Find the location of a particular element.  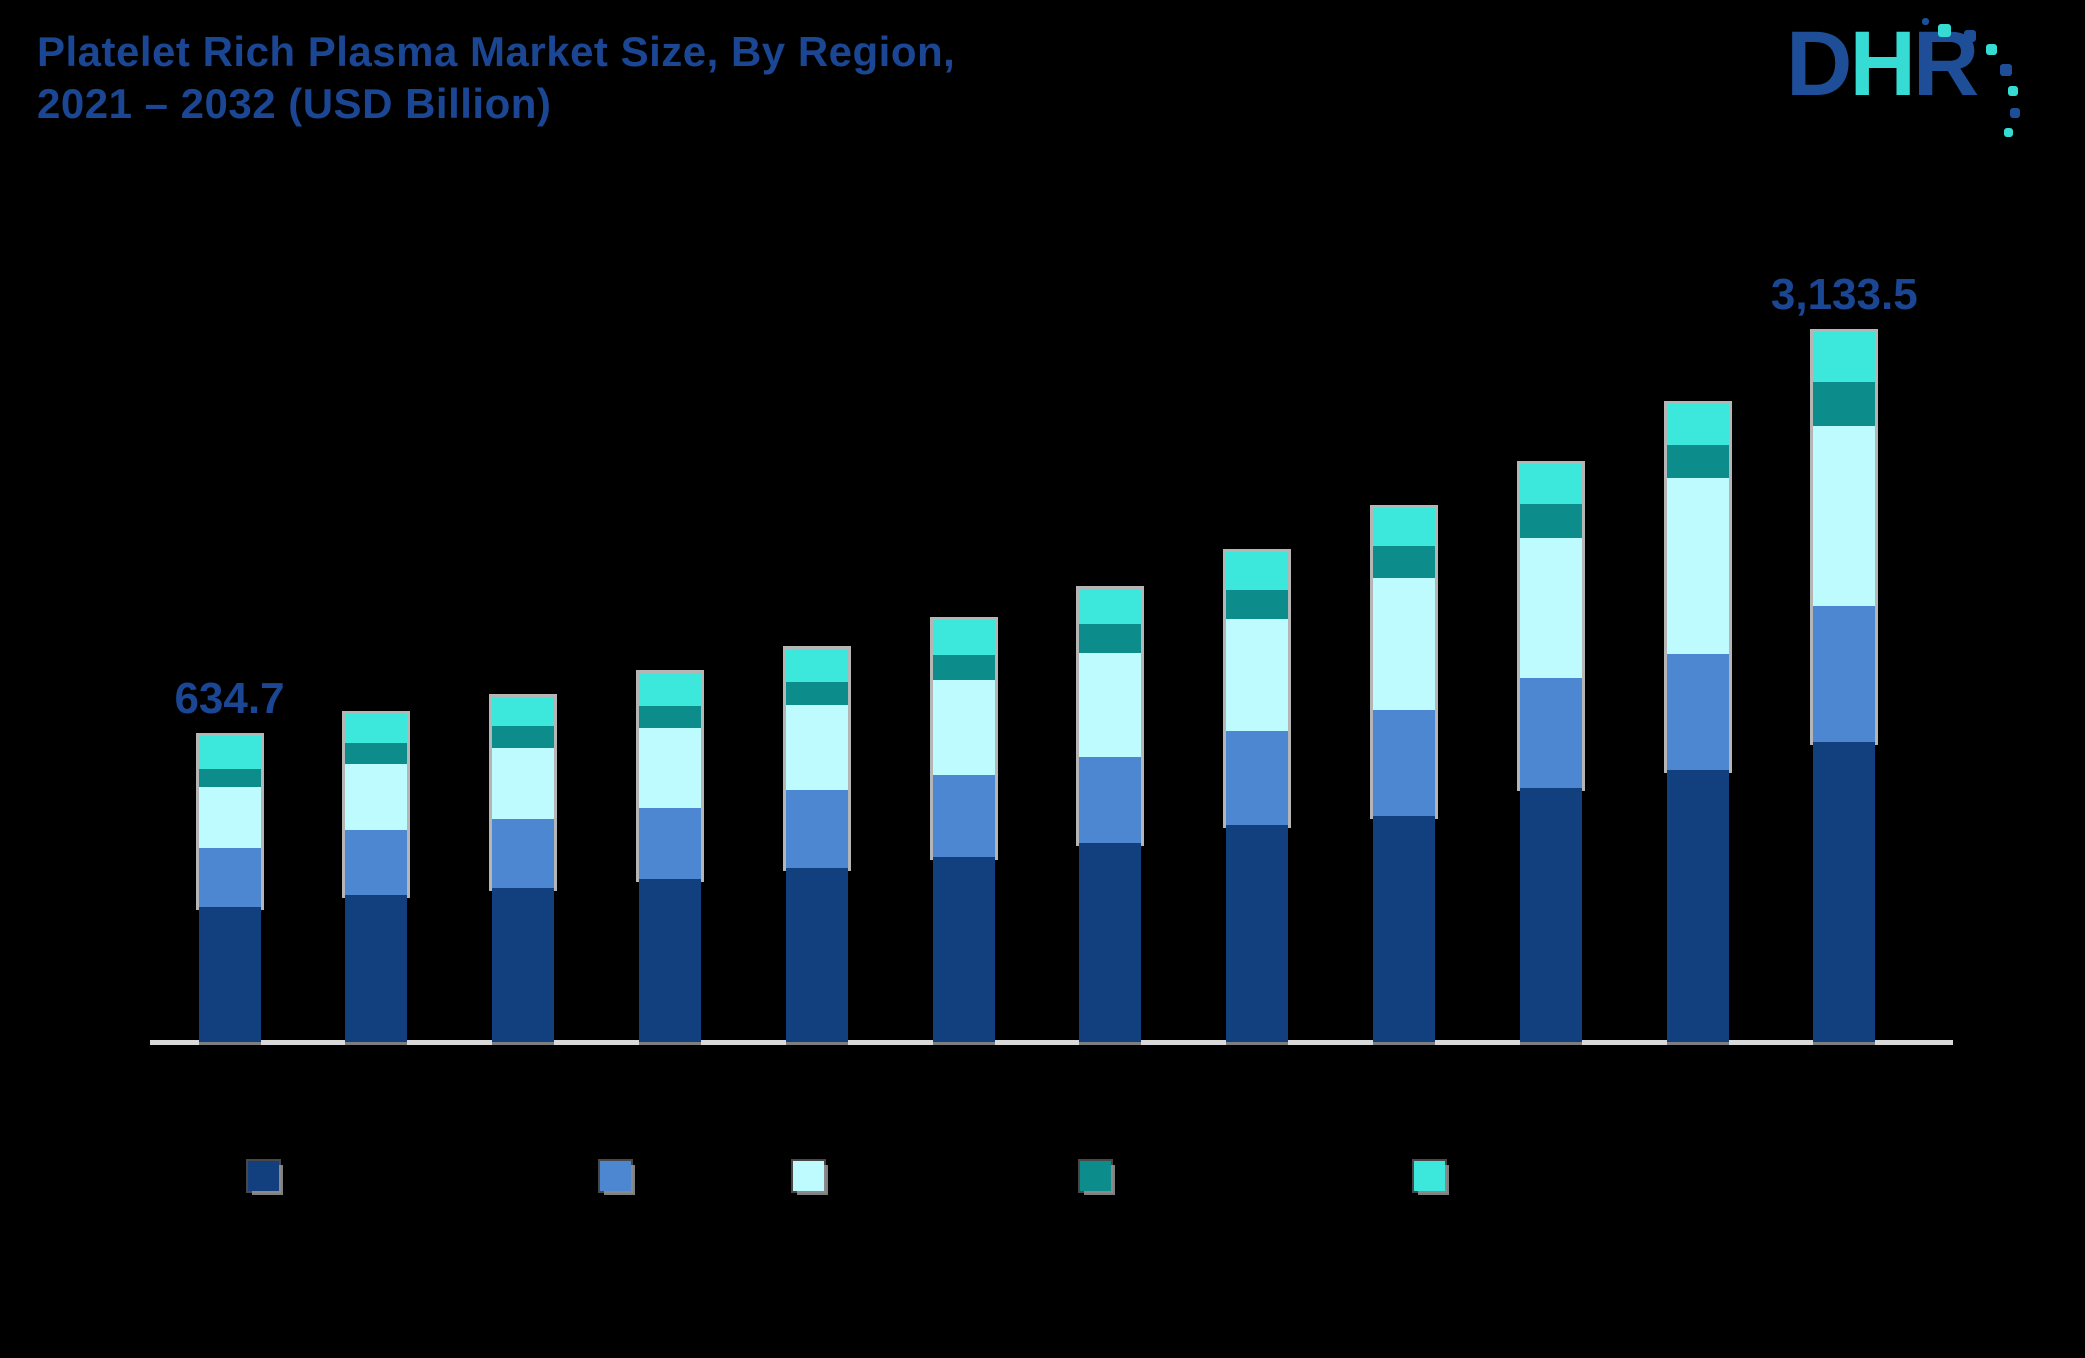

segment-latin-america-2032 is located at coordinates (1844, 404).